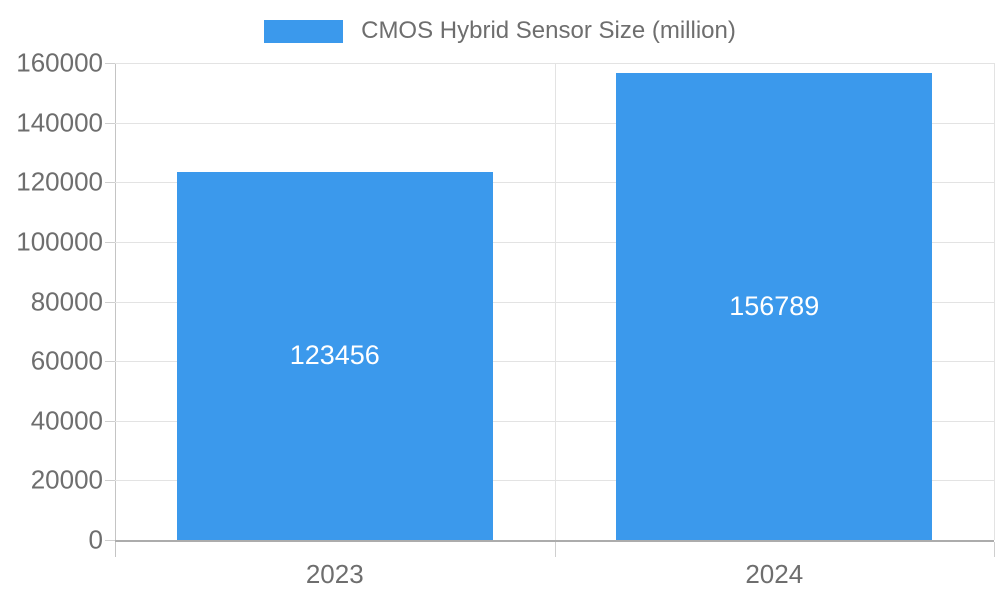 The image size is (1000, 600). Describe the element at coordinates (59, 181) in the screenshot. I see `y-axis-tick-label: 120000` at that location.